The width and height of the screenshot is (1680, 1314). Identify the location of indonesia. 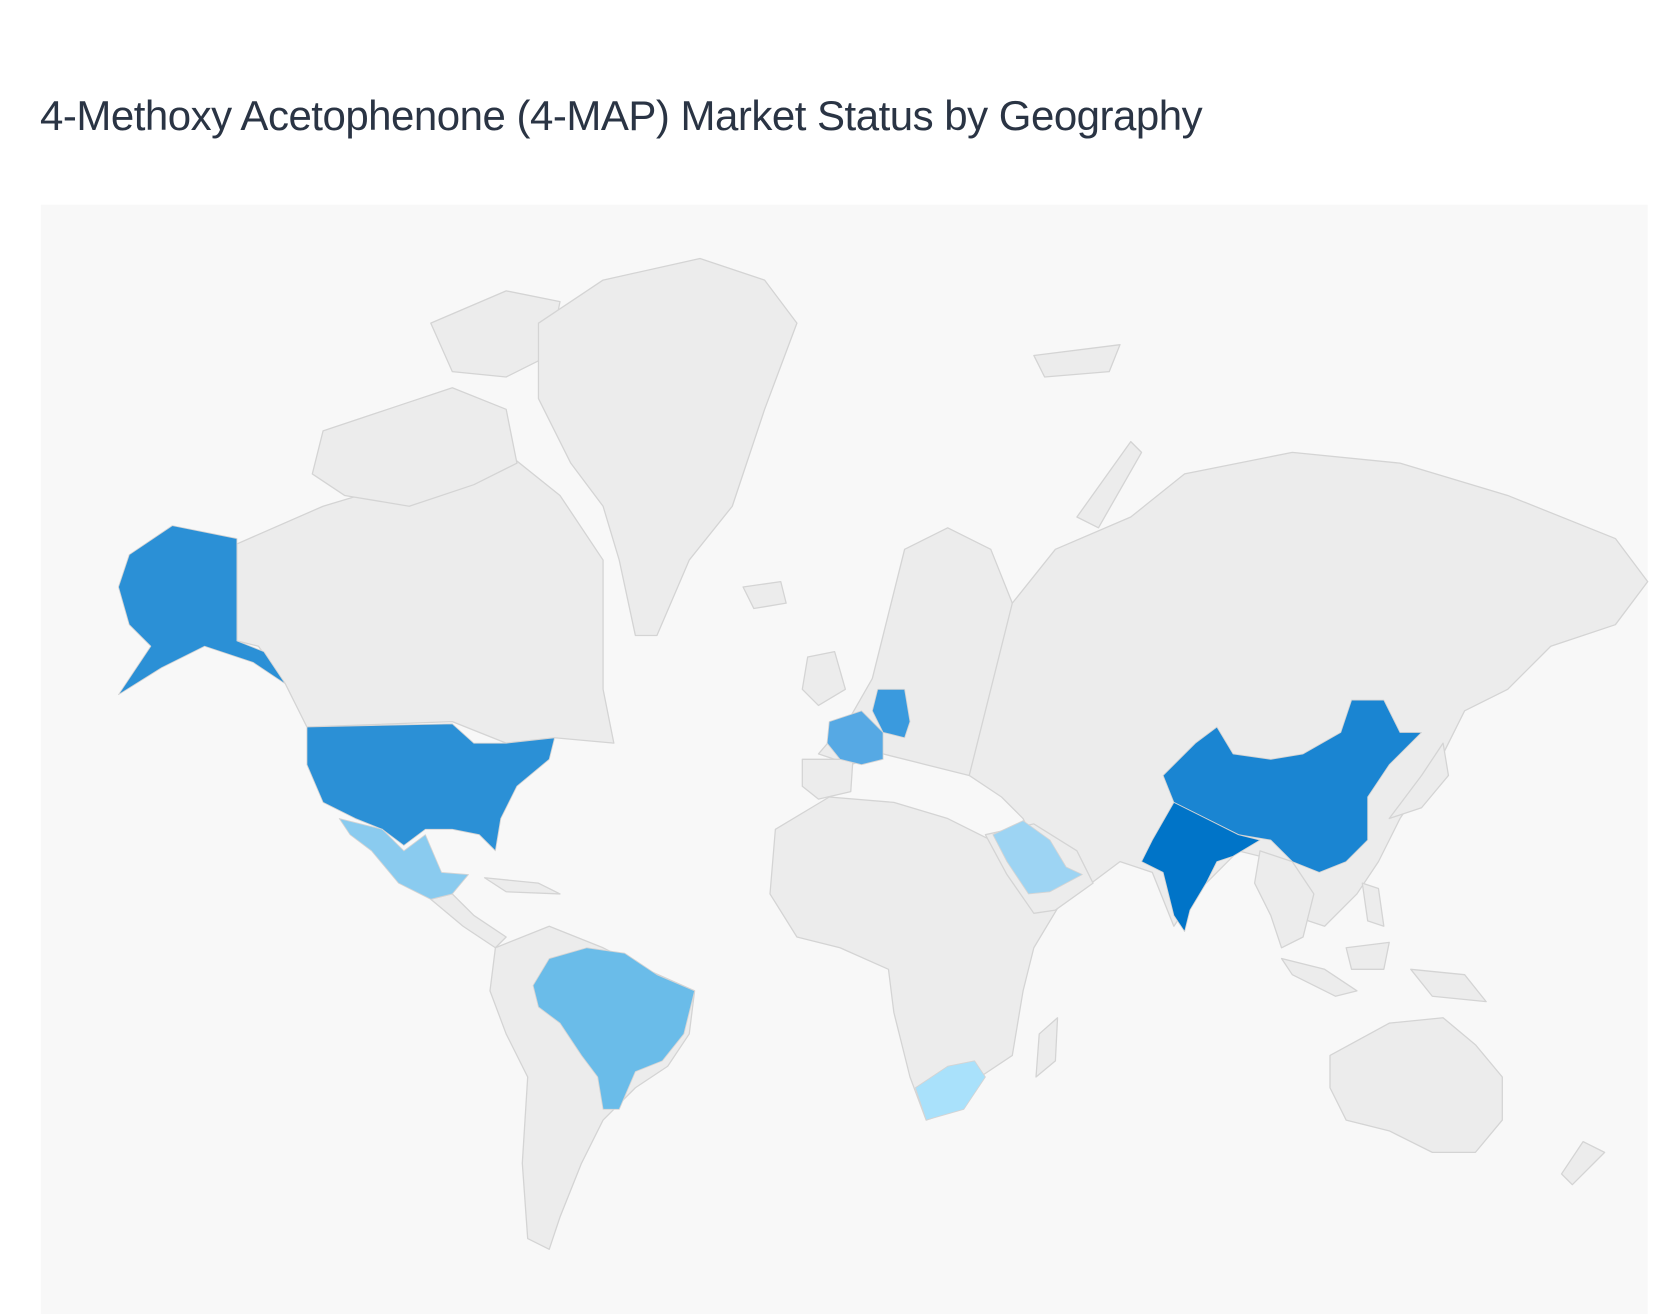
(1383, 972).